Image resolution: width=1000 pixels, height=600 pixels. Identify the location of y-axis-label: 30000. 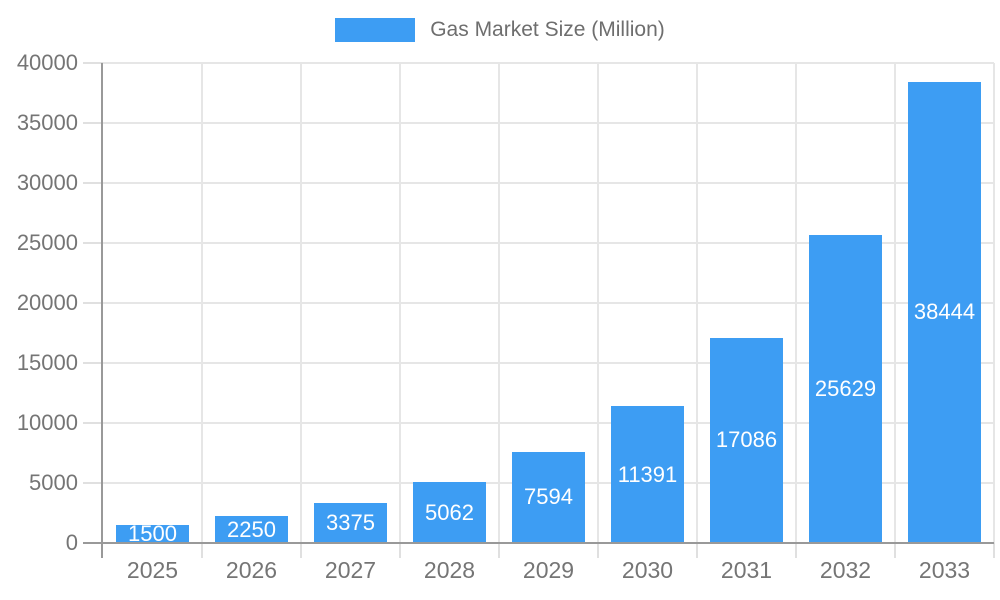
(47, 182).